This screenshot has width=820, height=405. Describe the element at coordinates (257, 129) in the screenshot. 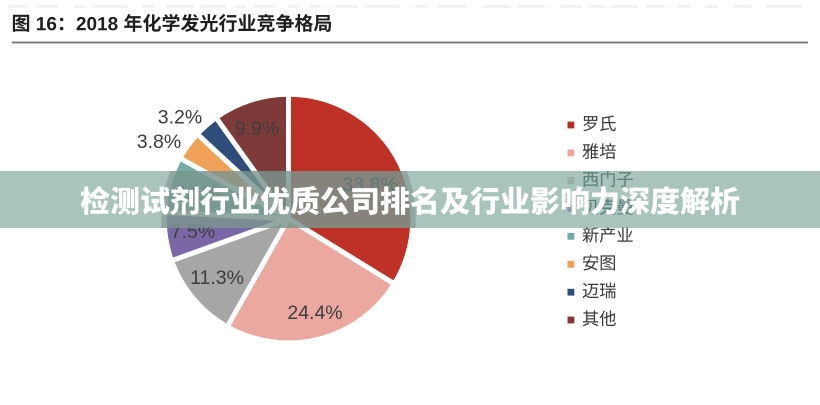

I see `svg-text: 9.9%` at that location.